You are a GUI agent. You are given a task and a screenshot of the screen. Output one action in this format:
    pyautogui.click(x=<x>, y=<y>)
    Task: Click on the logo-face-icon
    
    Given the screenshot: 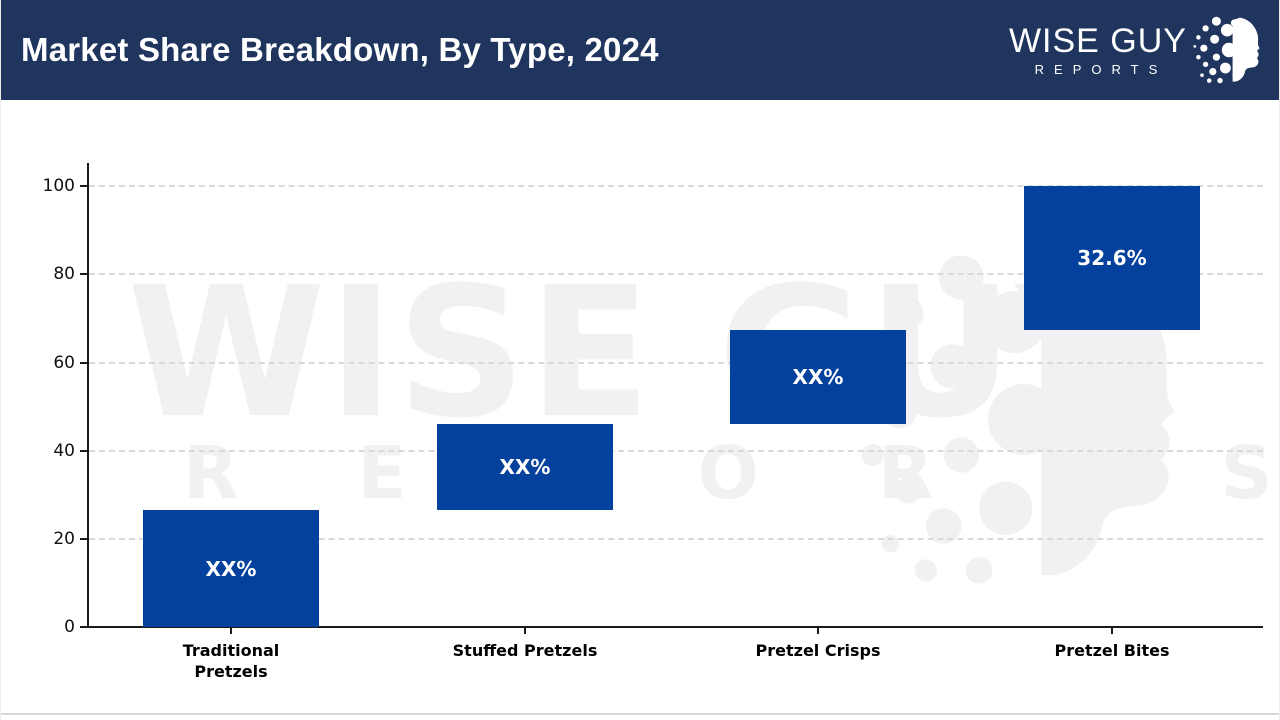 What is the action you would take?
    pyautogui.click(x=1226, y=50)
    